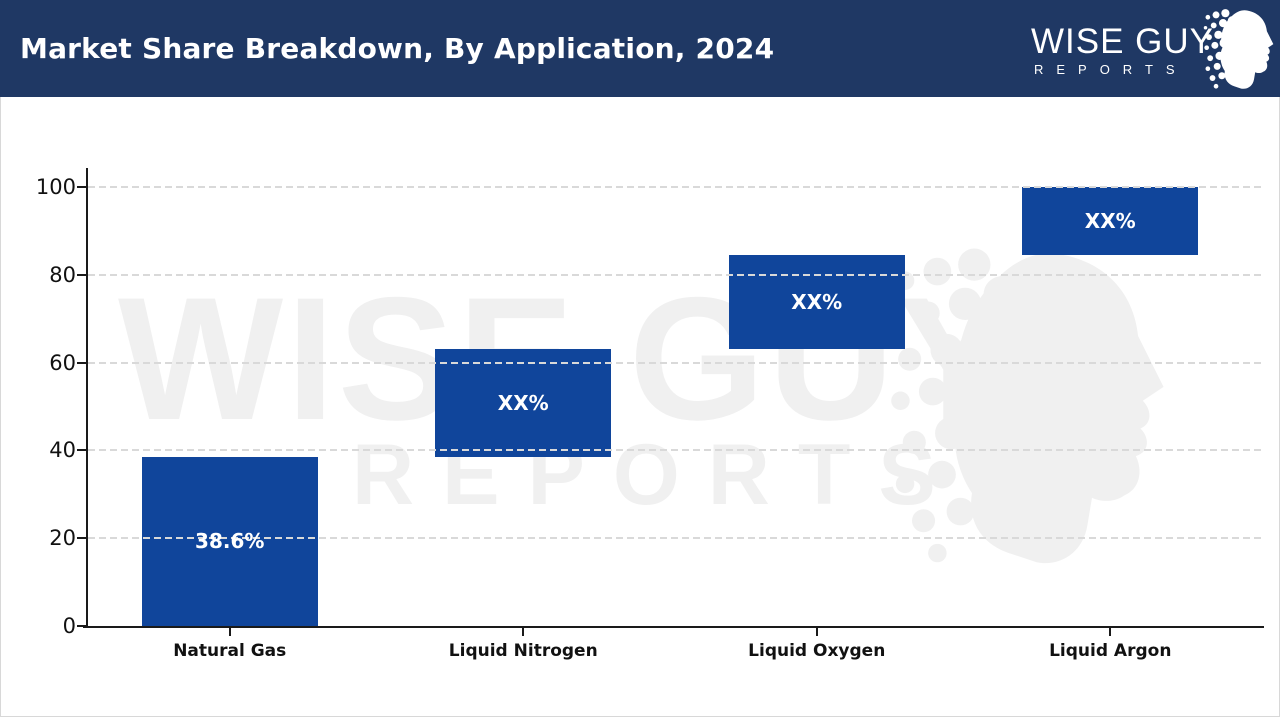  Describe the element at coordinates (55, 187) in the screenshot. I see `y-axis-tick-label: 100` at that location.